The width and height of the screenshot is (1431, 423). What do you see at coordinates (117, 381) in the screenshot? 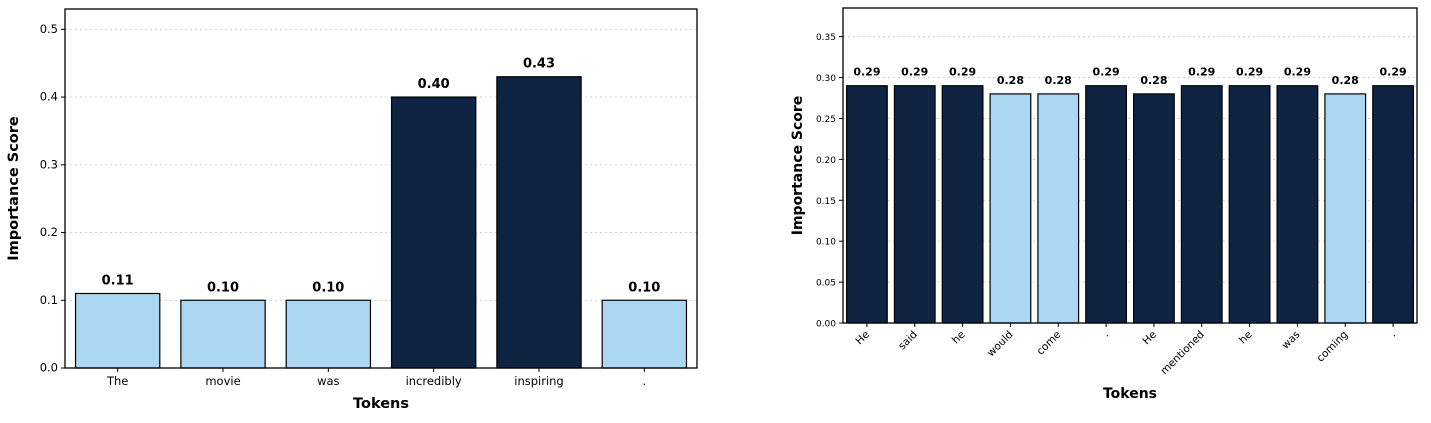
I see `x-tick-label: The` at bounding box center [117, 381].